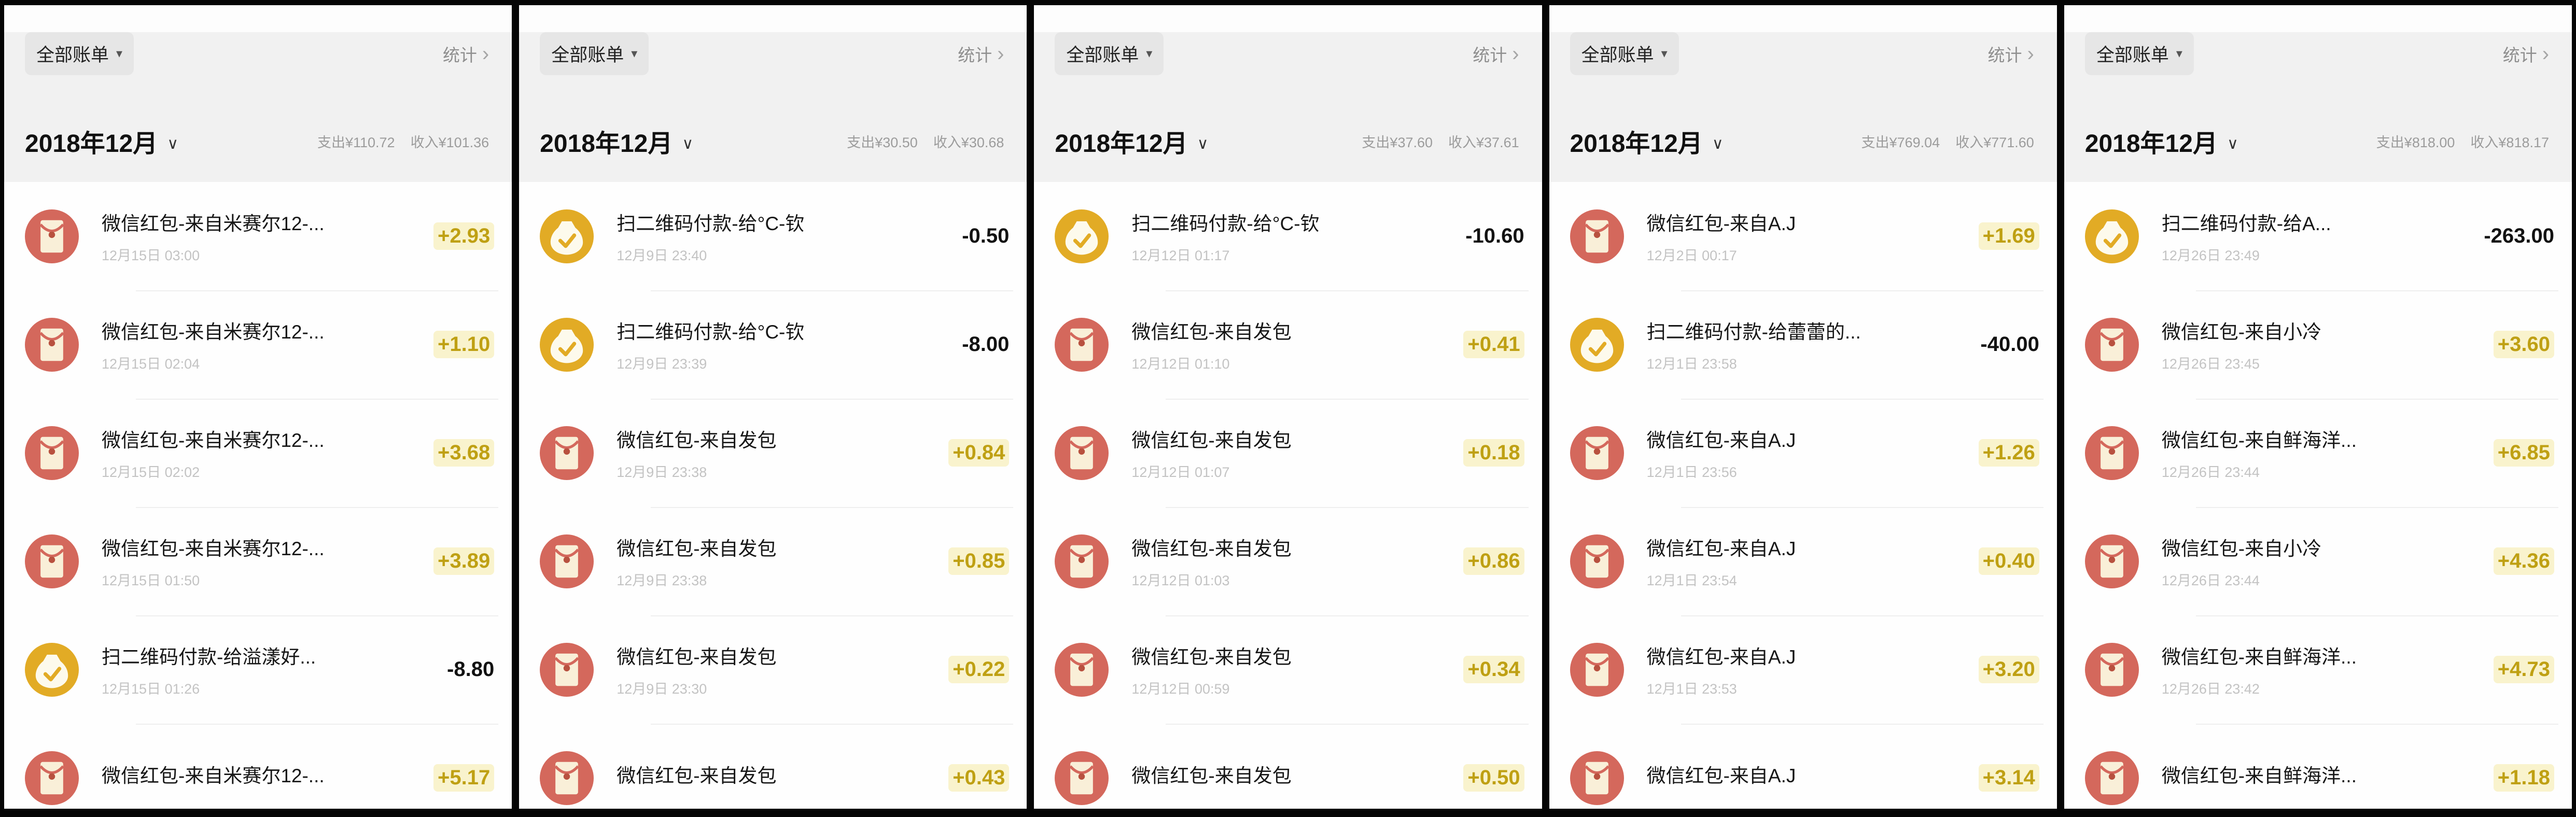 This screenshot has width=2576, height=817. What do you see at coordinates (258, 561) in the screenshot?
I see `transaction-row: 微信红包-来自米赛尔12-... 12月15日 01:50 +3.89` at bounding box center [258, 561].